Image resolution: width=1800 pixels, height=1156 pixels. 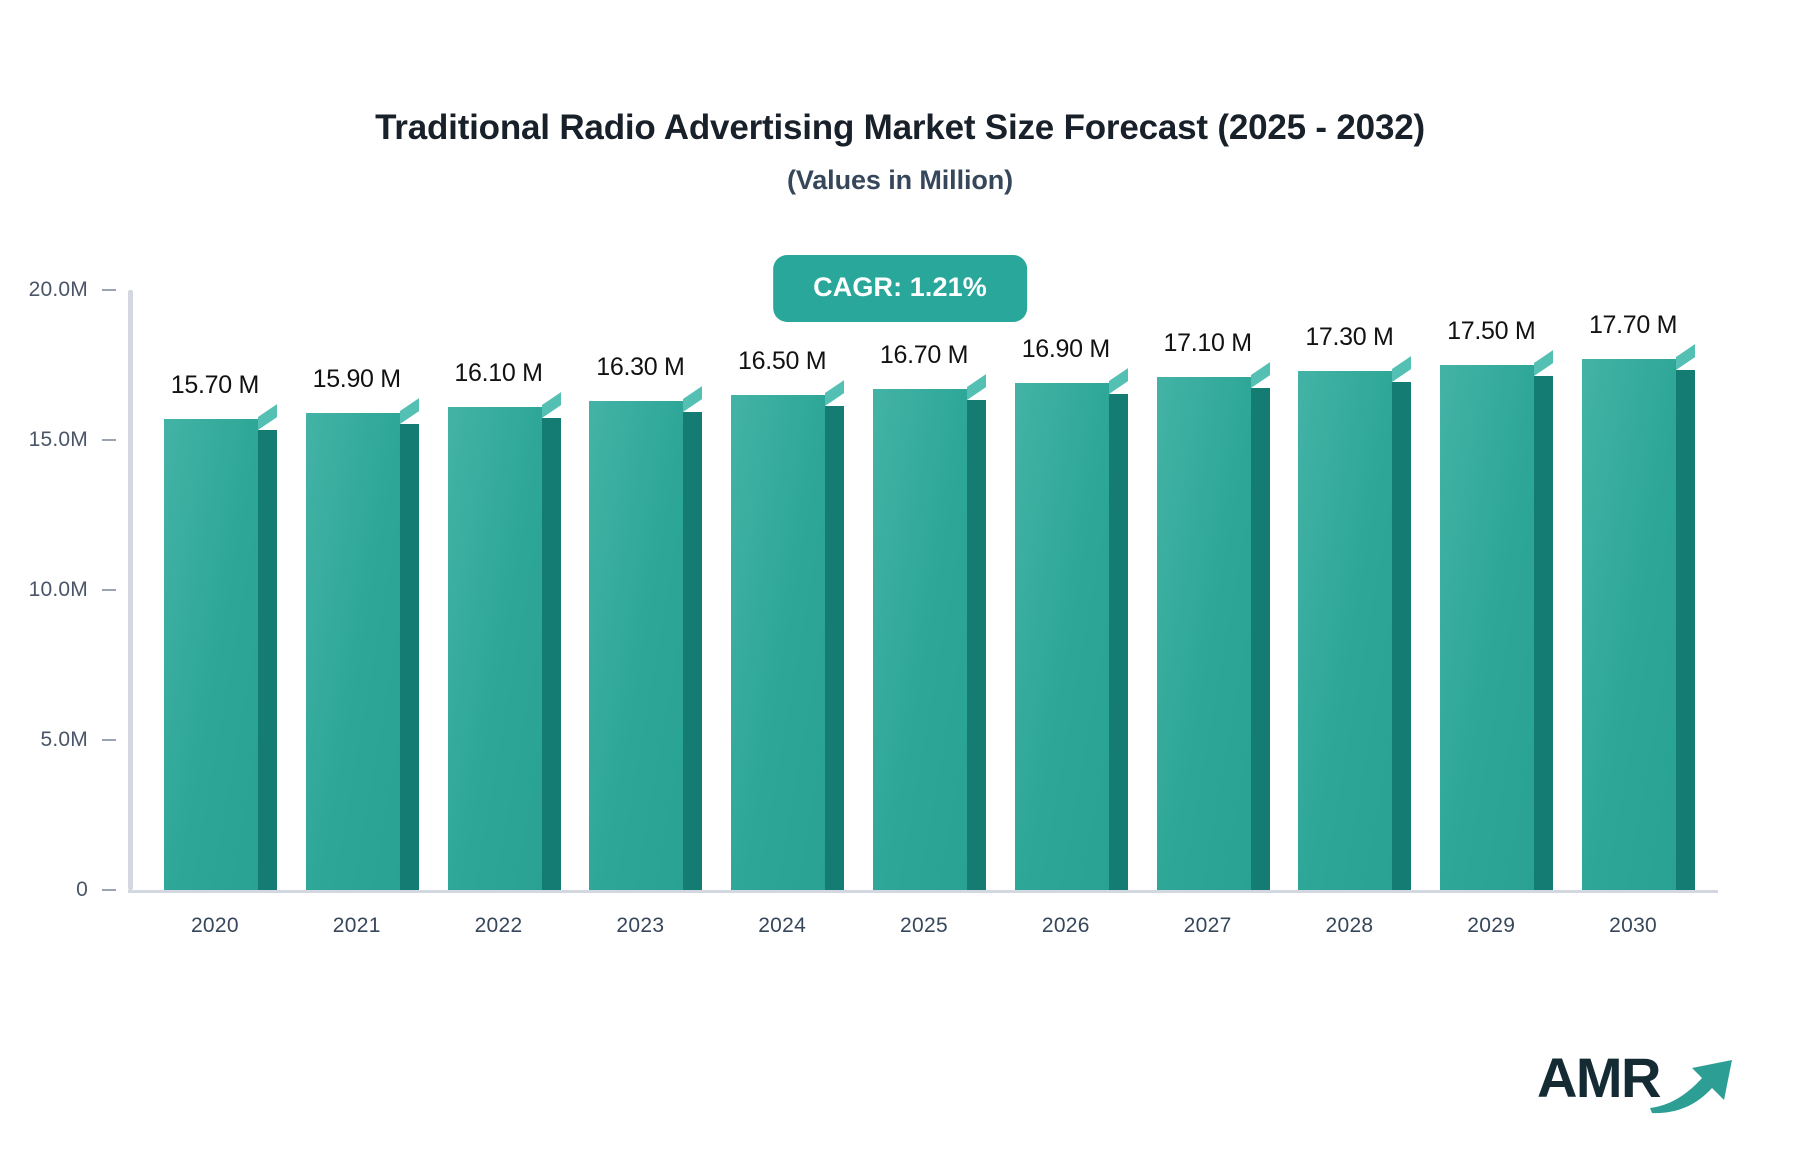 What do you see at coordinates (58, 289) in the screenshot?
I see `y-axis-tick-label: 20.0M` at bounding box center [58, 289].